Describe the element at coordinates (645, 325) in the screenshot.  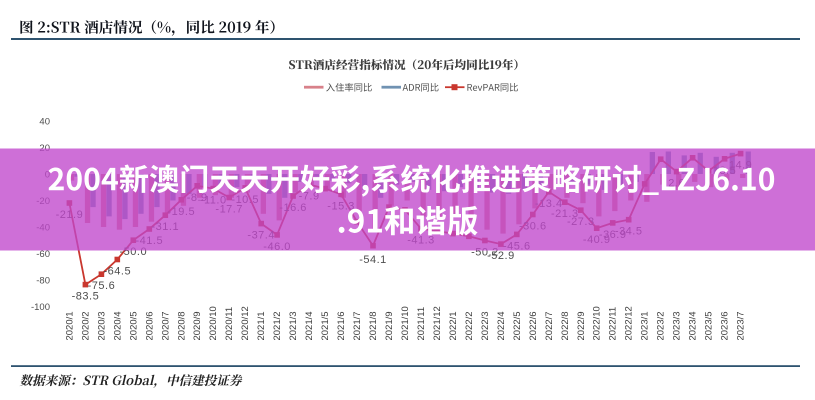
I see `svg-text: 2023/1` at that location.